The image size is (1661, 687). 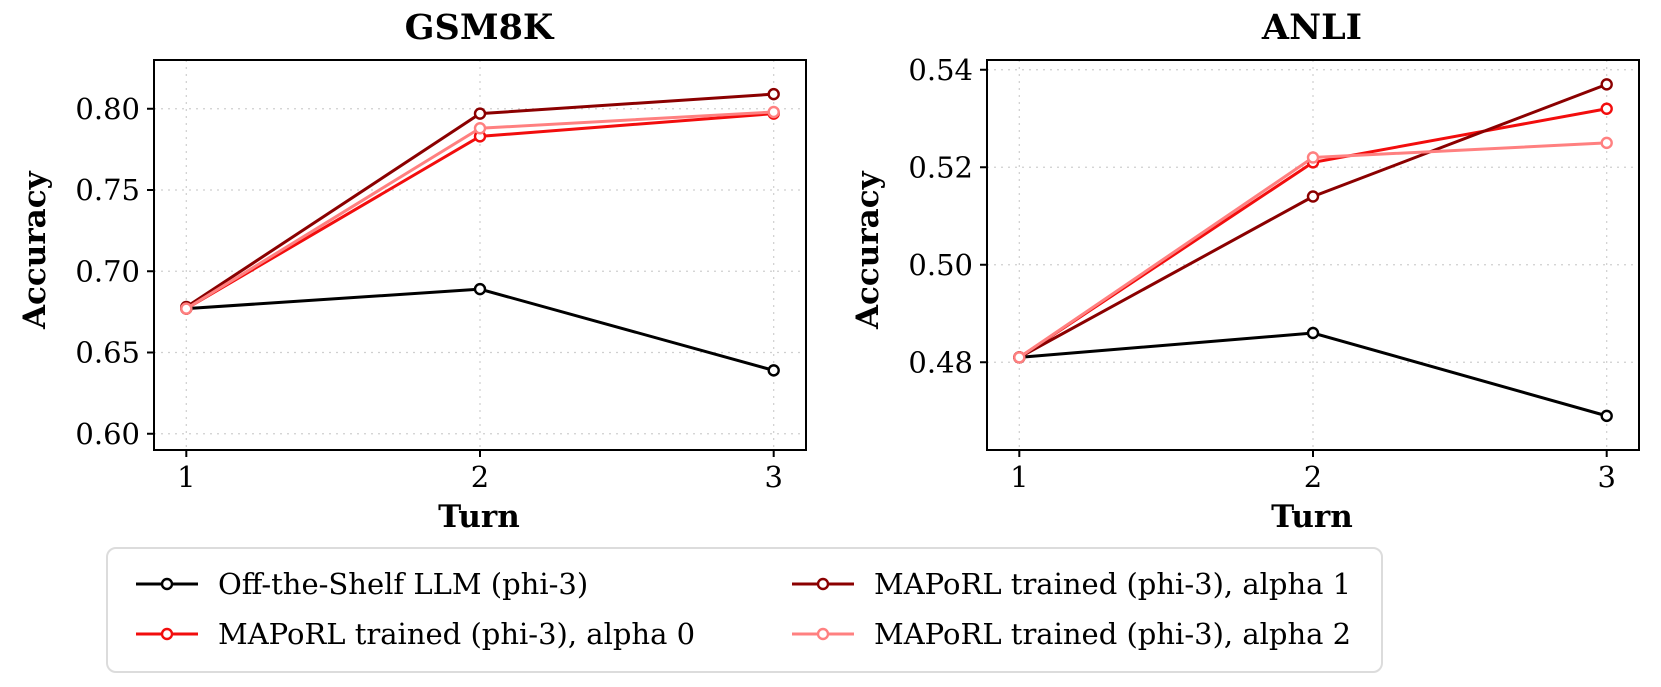 What do you see at coordinates (1312, 27) in the screenshot?
I see `chart-title-anli: ANLI` at bounding box center [1312, 27].